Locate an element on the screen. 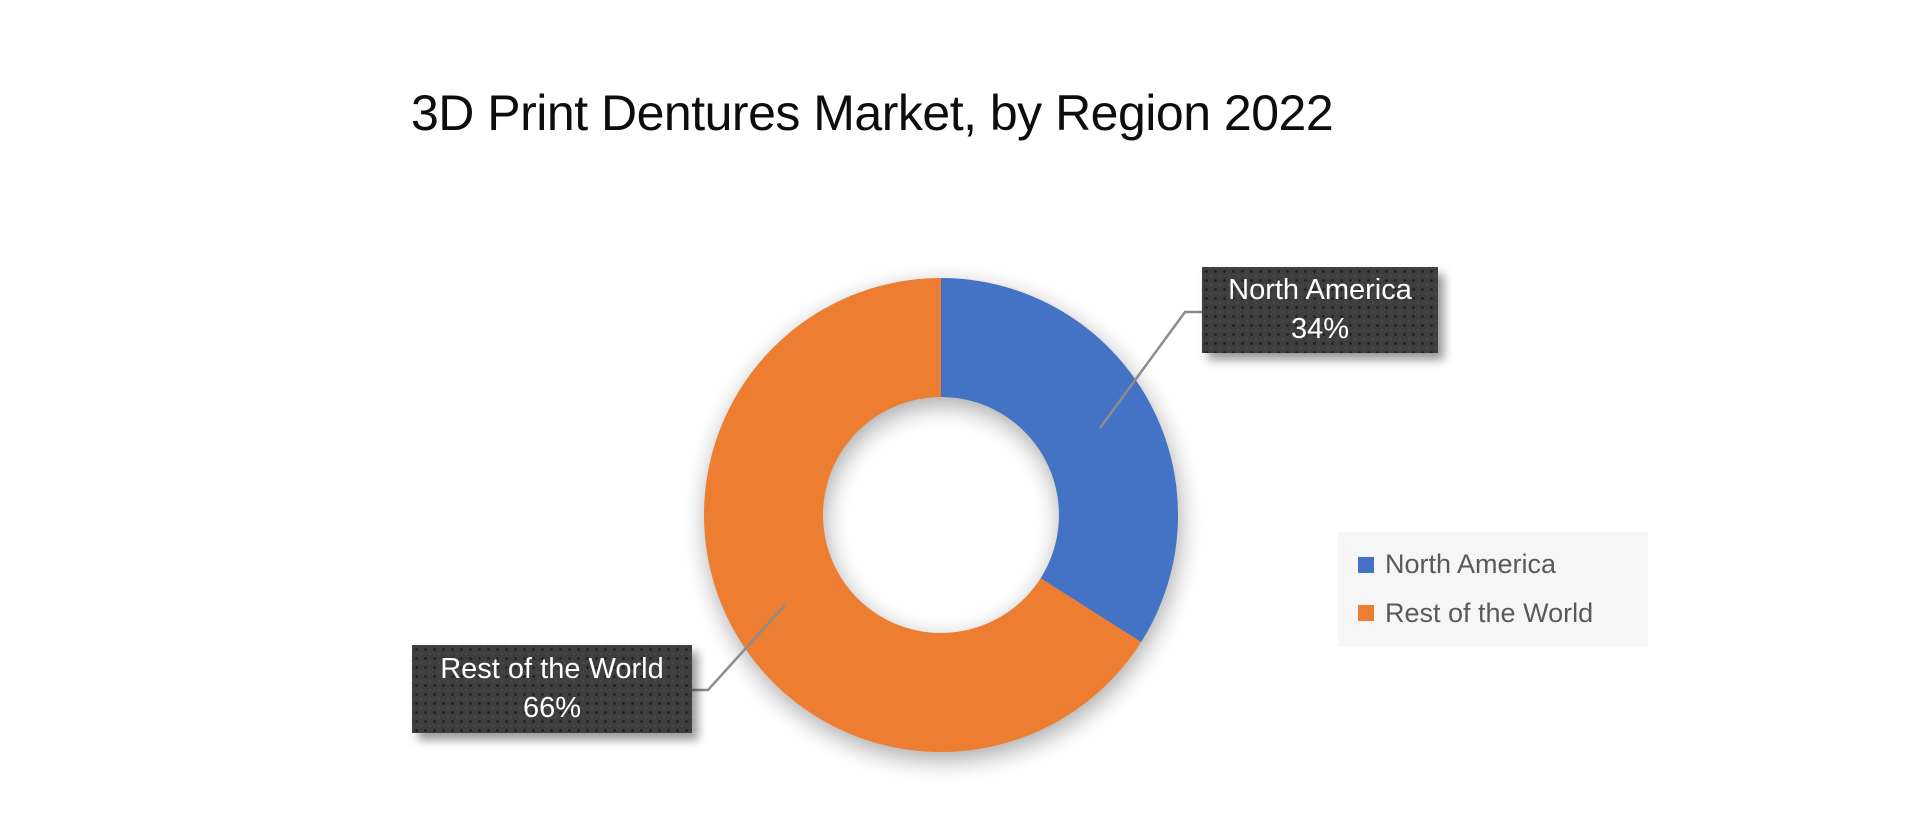  data-label-rest-of-world: Rest of the World 66% is located at coordinates (552, 689).